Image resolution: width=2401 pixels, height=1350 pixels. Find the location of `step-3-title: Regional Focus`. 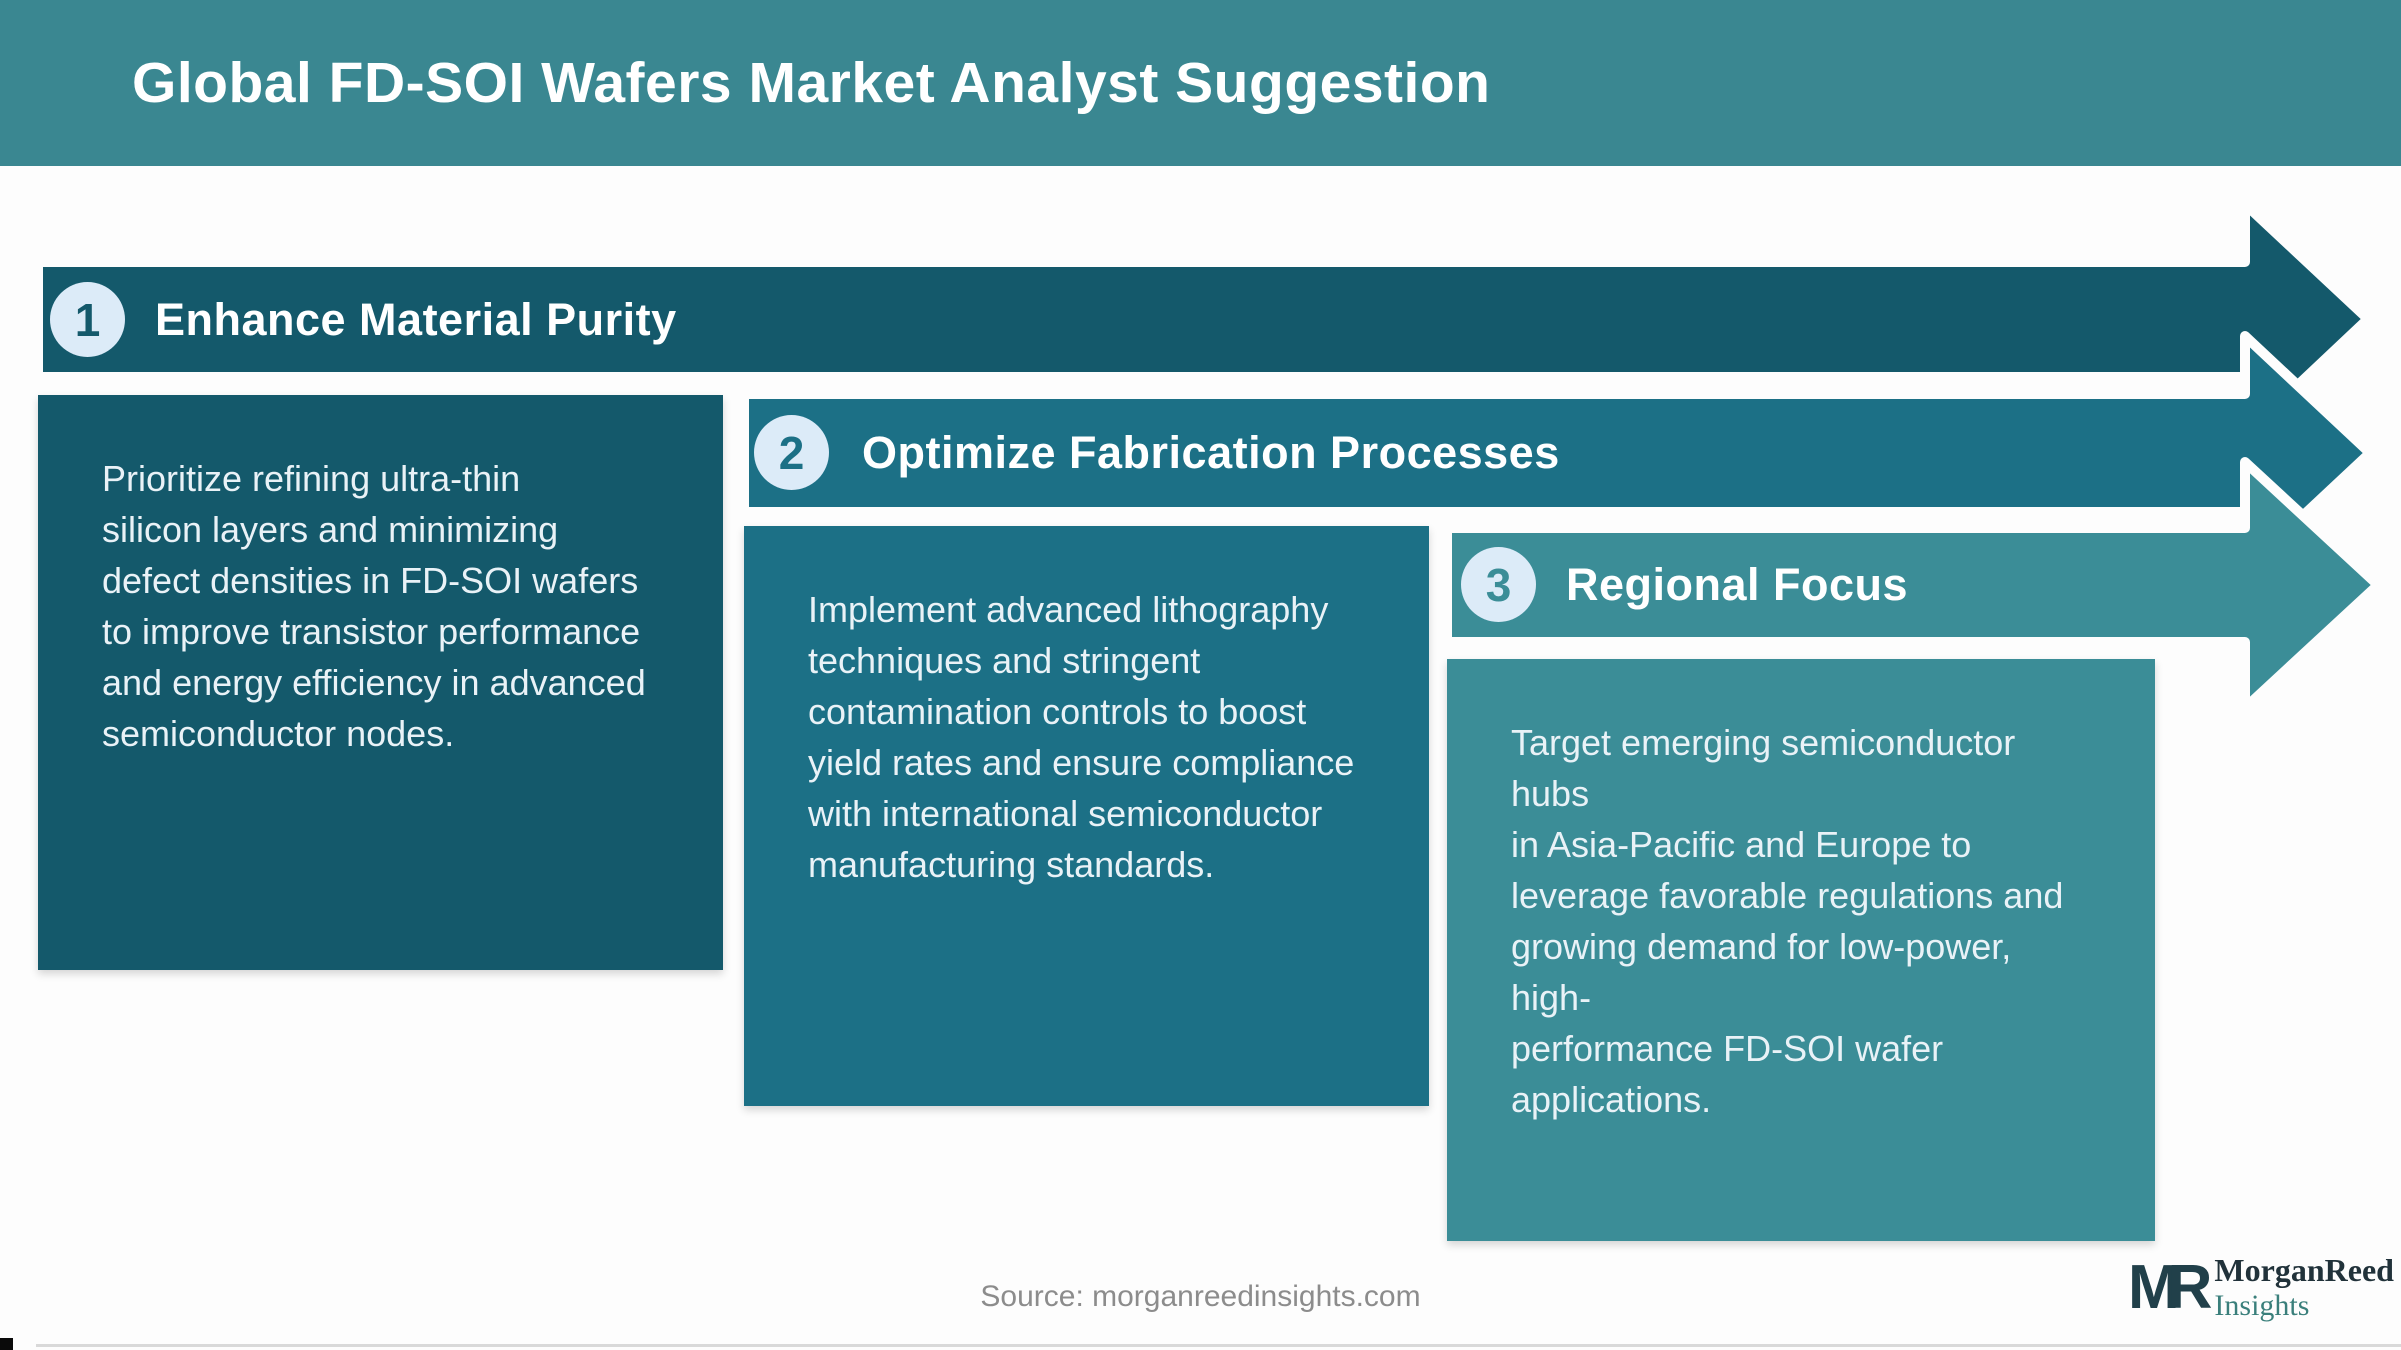

step-3-title: Regional Focus is located at coordinates (1737, 585).